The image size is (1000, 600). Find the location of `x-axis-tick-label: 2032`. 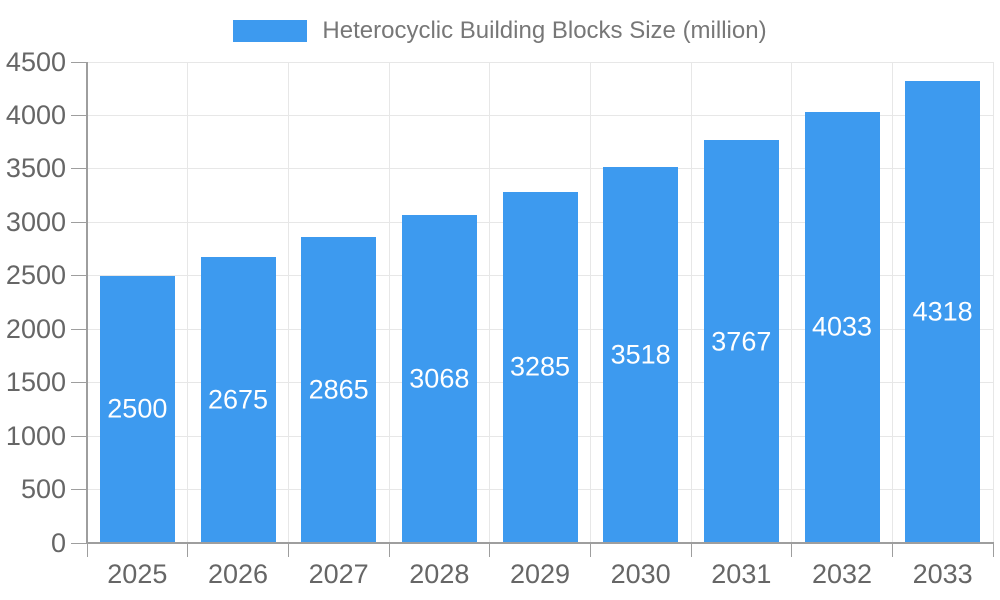

x-axis-tick-label: 2032 is located at coordinates (842, 574).